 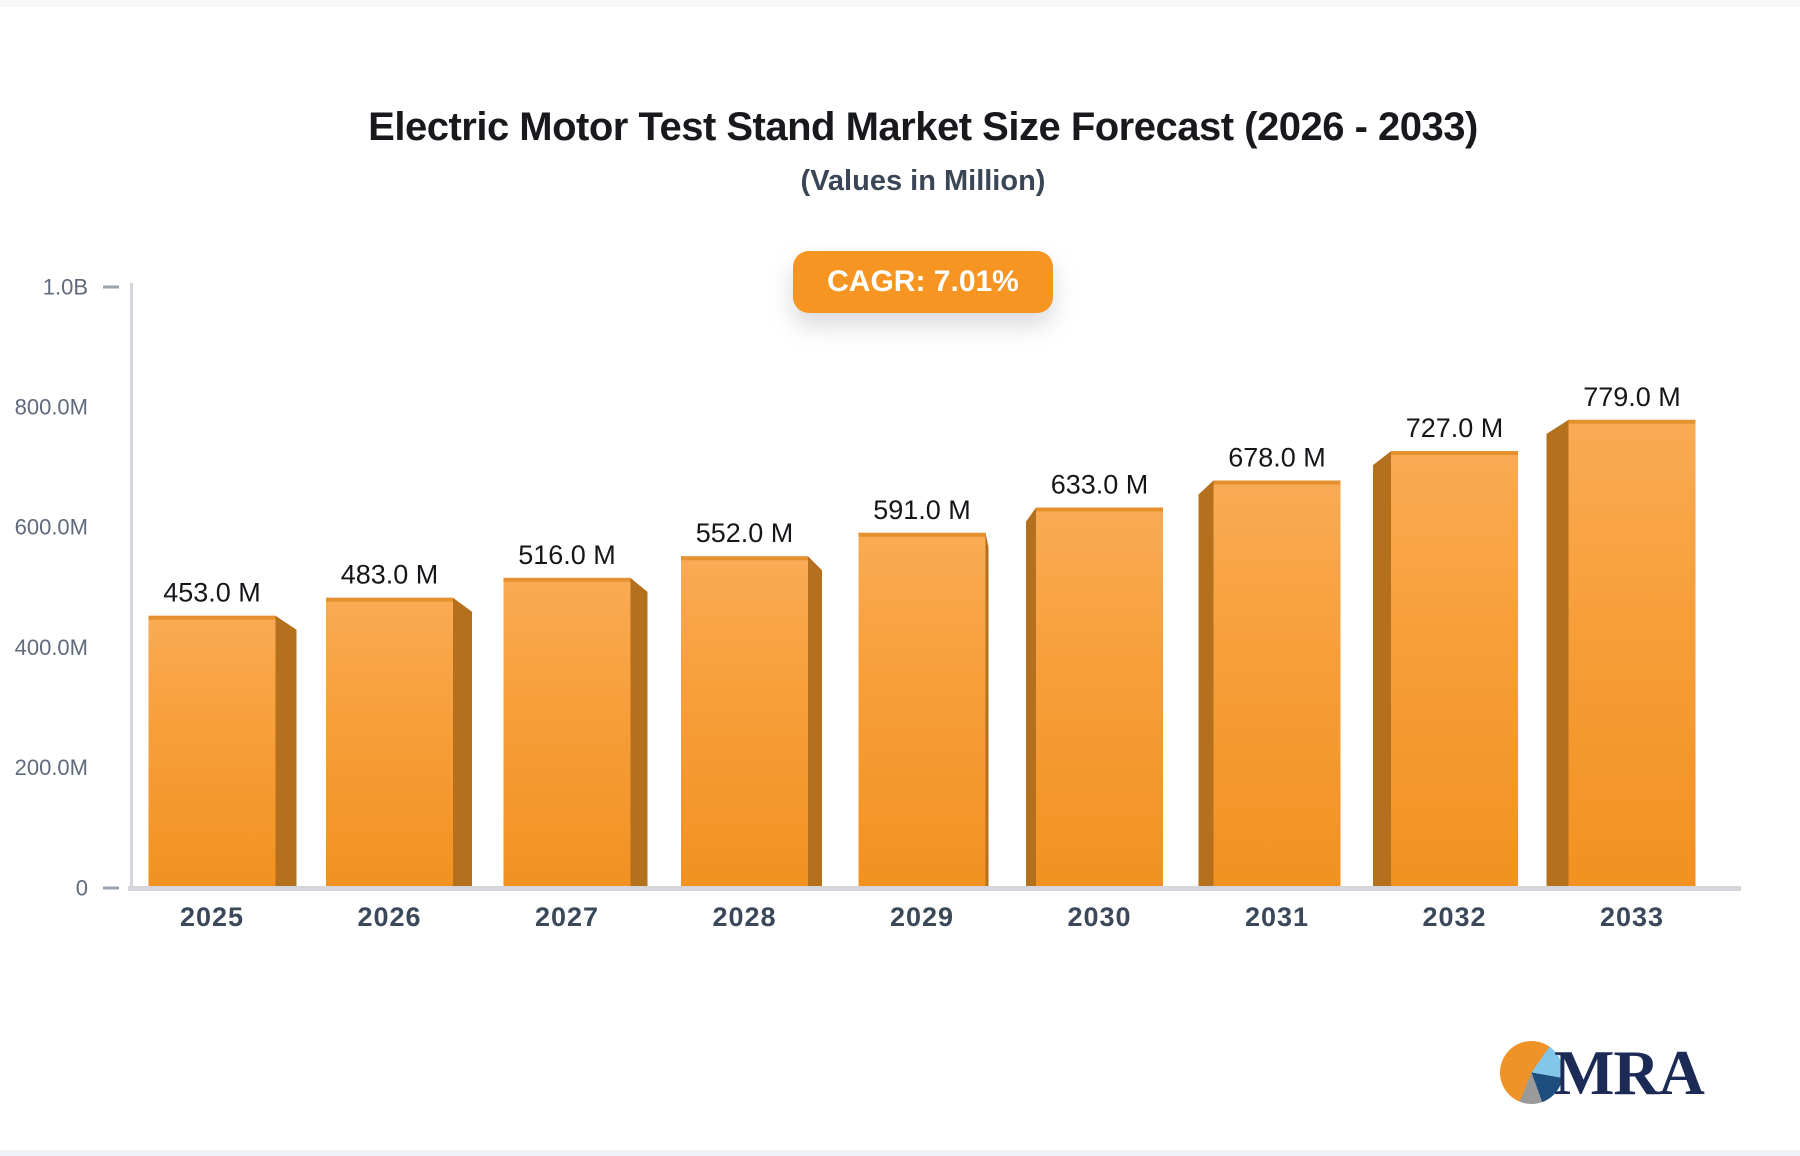 I want to click on bar-group: 591.0 M 2029, so click(x=923, y=713).